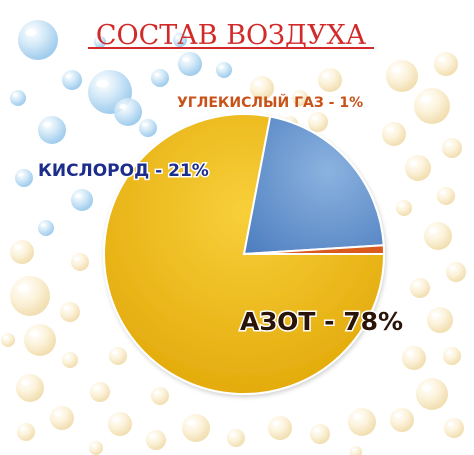 The height and width of the screenshot is (455, 474). I want to click on slice-label-oxygen: КИСЛОРОД - 21%, so click(123, 171).